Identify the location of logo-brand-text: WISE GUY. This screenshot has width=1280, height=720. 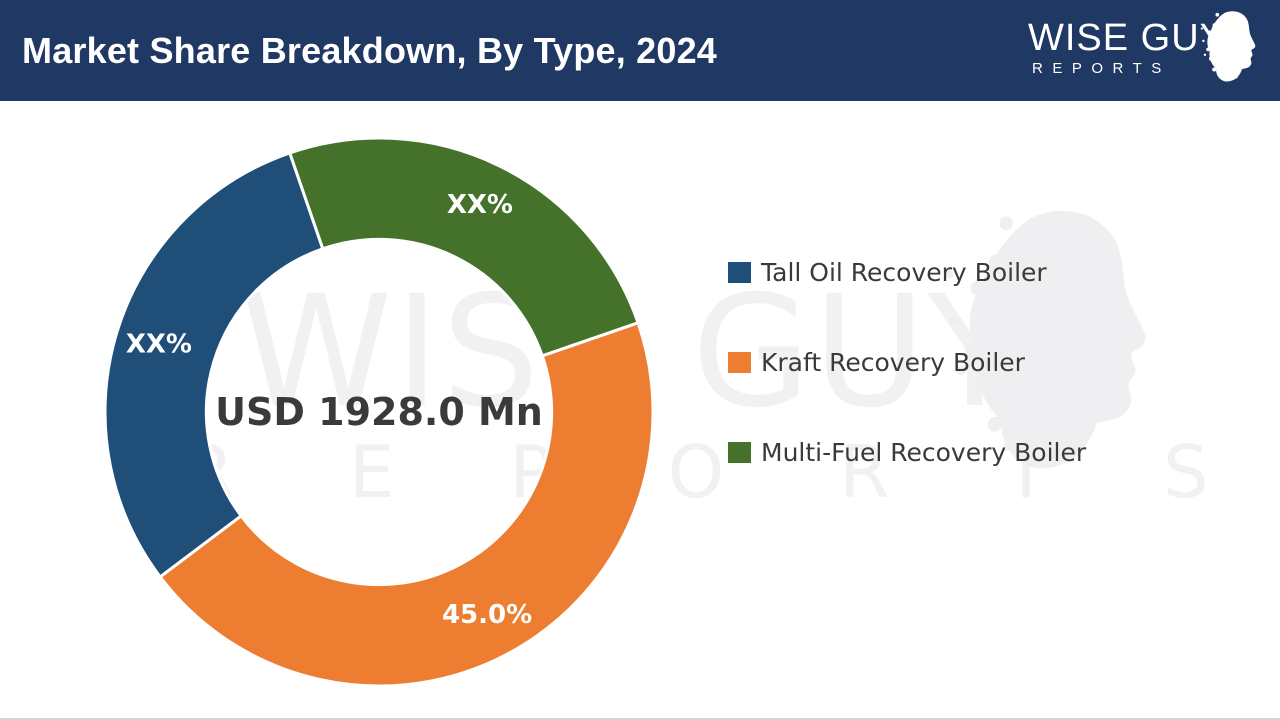
(1127, 38).